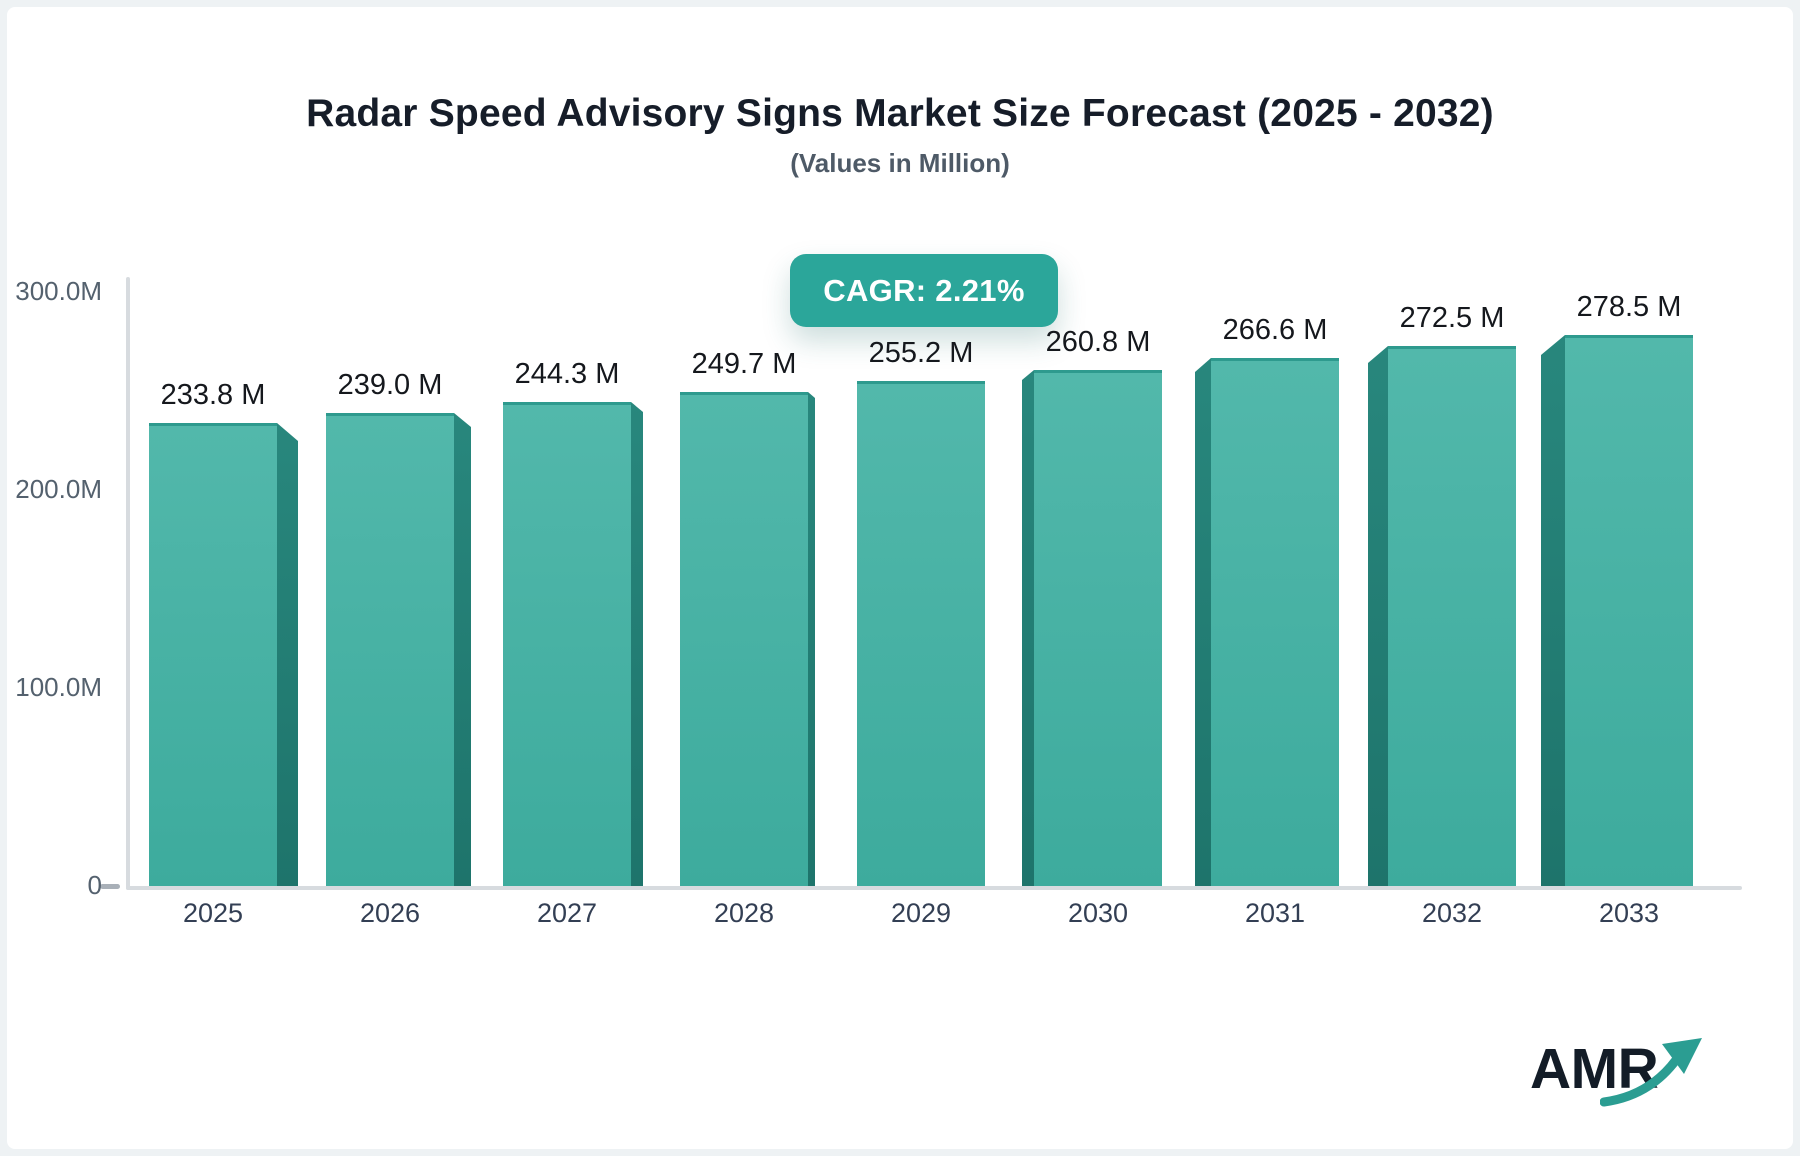 The image size is (1800, 1156). What do you see at coordinates (94, 885) in the screenshot?
I see `y-axis-tick-label: 0` at bounding box center [94, 885].